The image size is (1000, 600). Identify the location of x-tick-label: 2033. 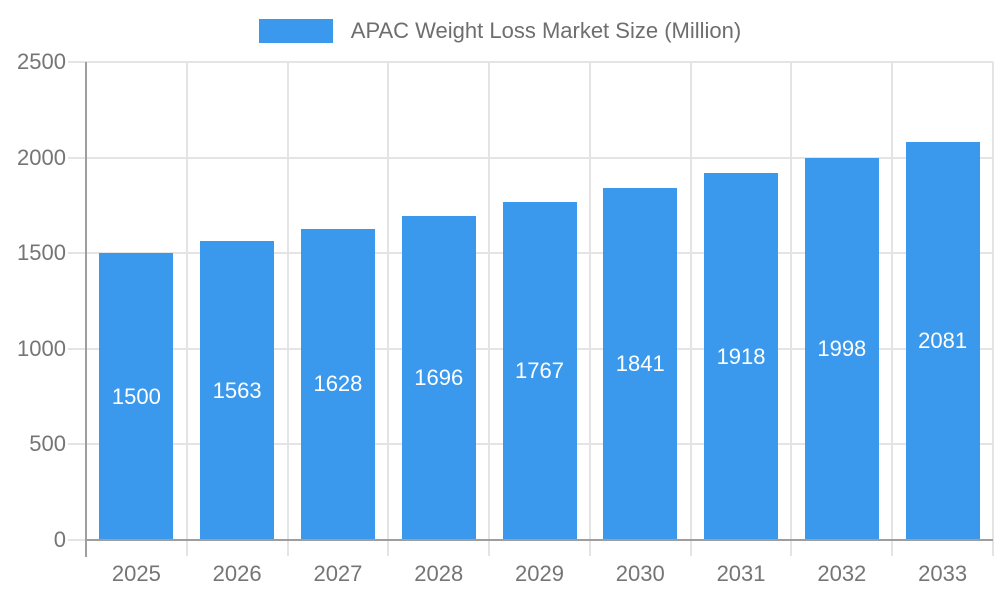
(943, 573).